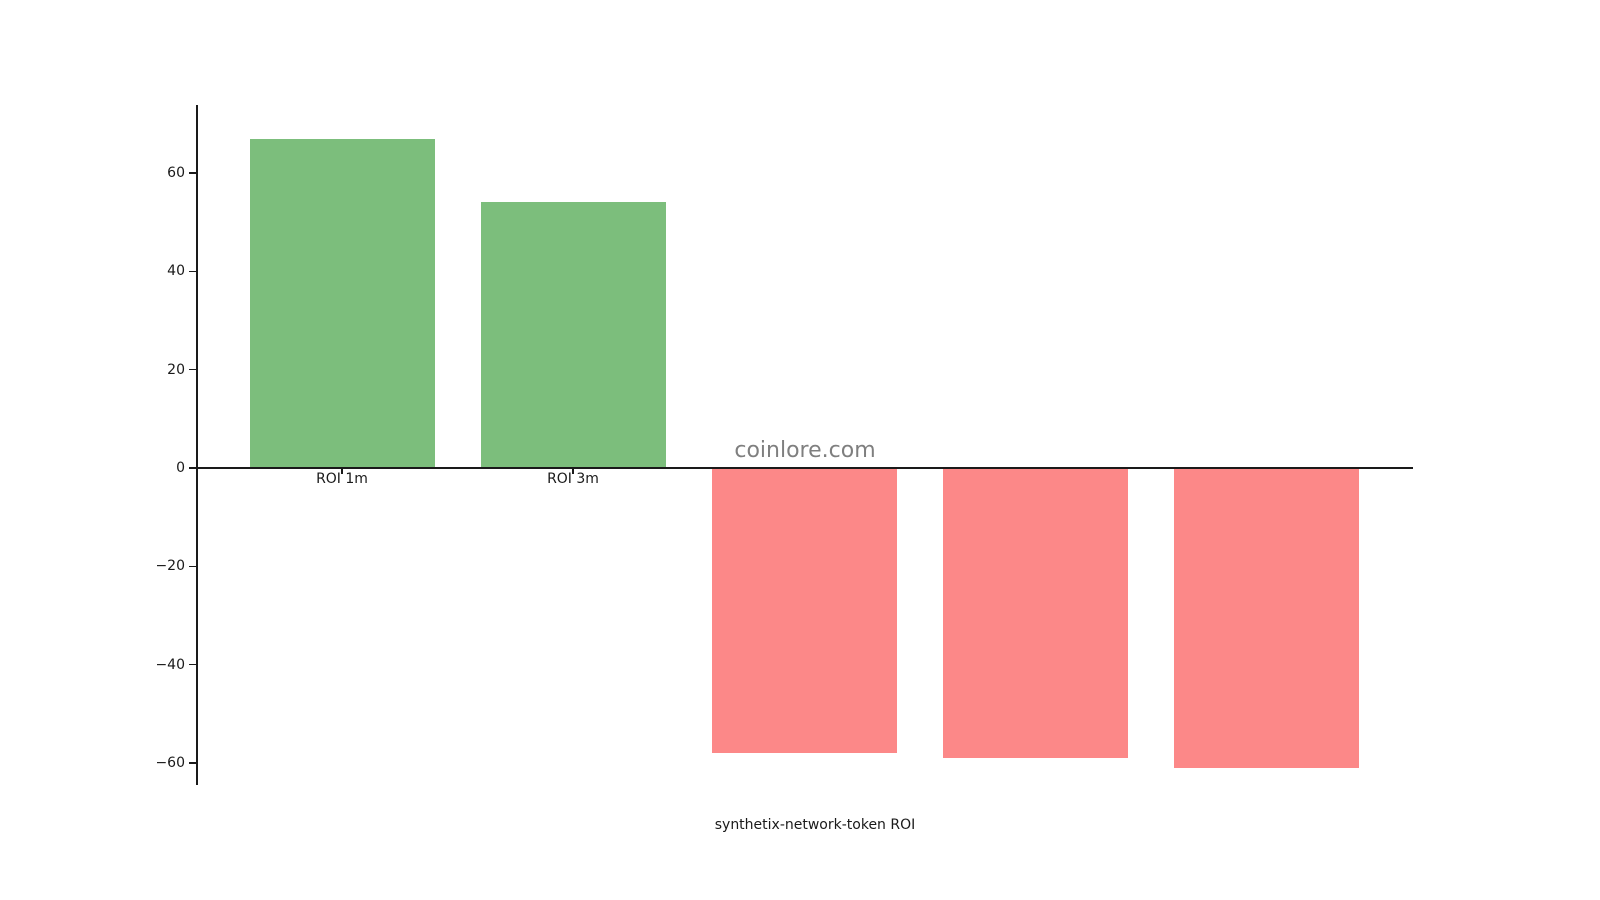  I want to click on y-tick-label: 0, so click(180, 468).